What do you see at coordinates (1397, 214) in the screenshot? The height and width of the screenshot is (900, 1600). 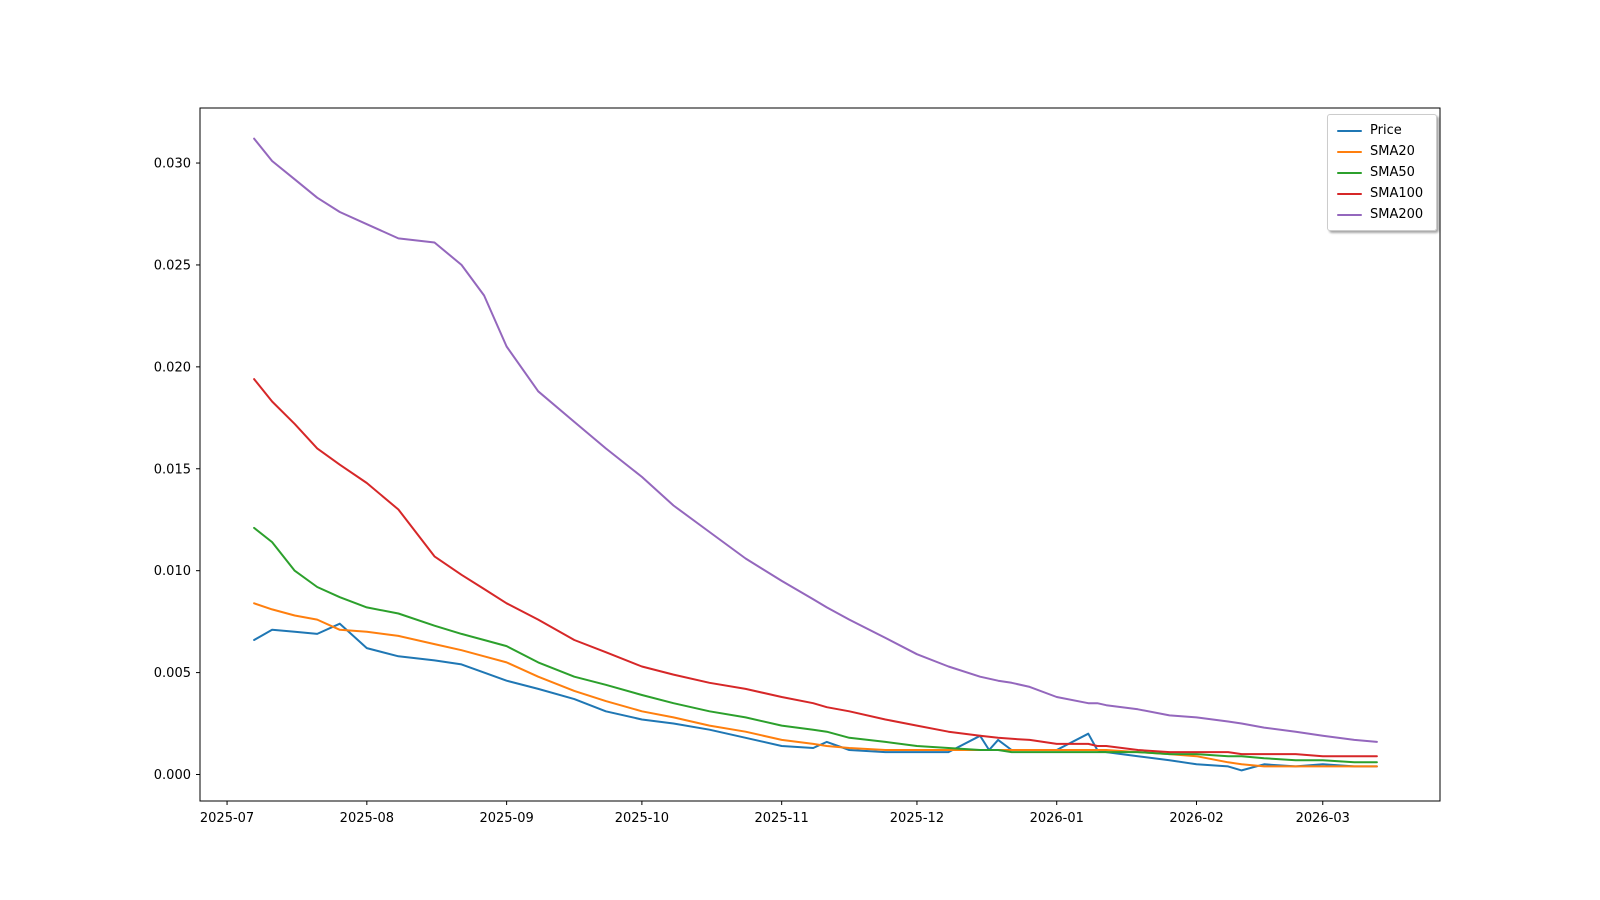 I see `legend-label: SMA200` at bounding box center [1397, 214].